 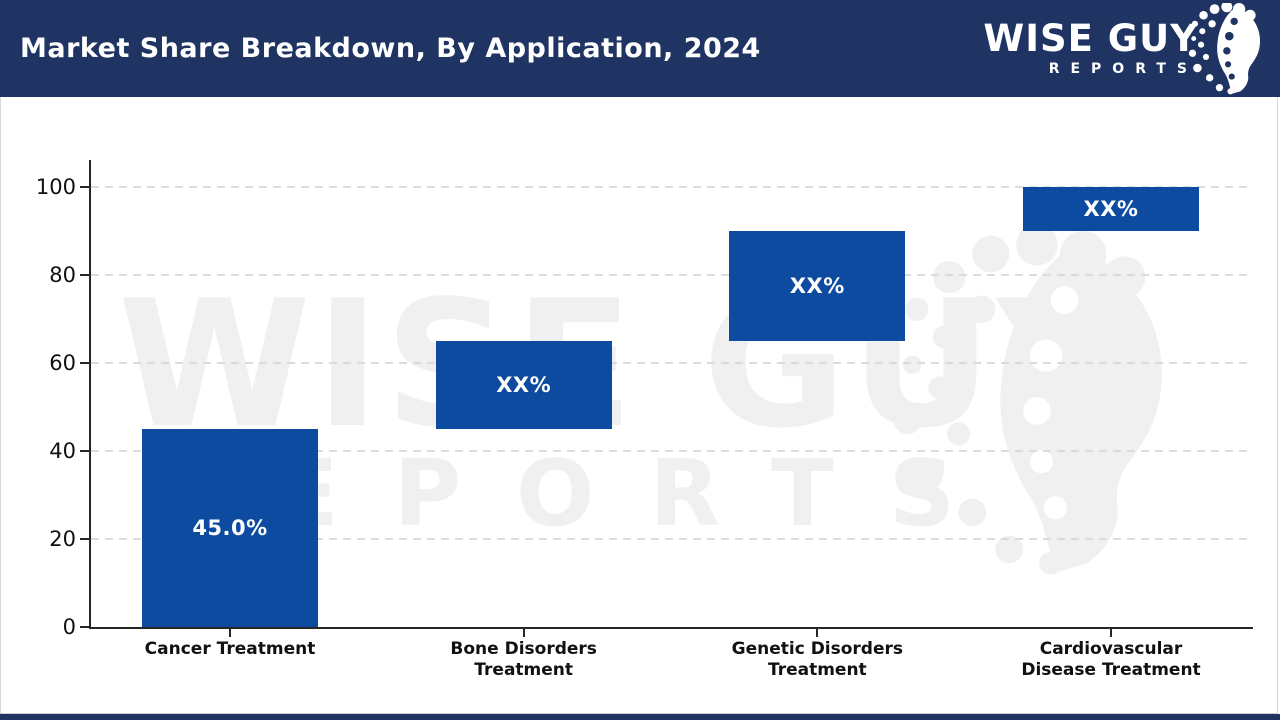 What do you see at coordinates (817, 649) in the screenshot?
I see `x-axis-label-line: Genetic Disorders` at bounding box center [817, 649].